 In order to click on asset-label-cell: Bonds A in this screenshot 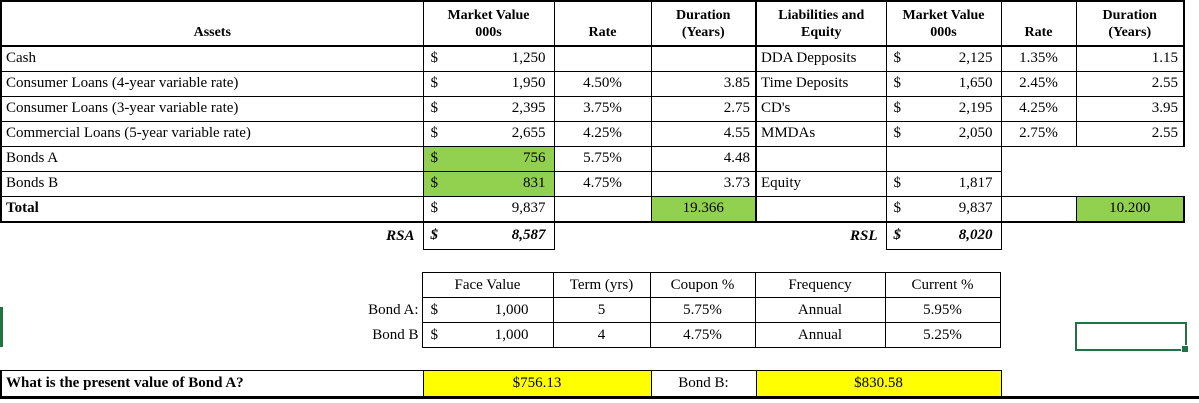, I will do `click(212, 158)`.